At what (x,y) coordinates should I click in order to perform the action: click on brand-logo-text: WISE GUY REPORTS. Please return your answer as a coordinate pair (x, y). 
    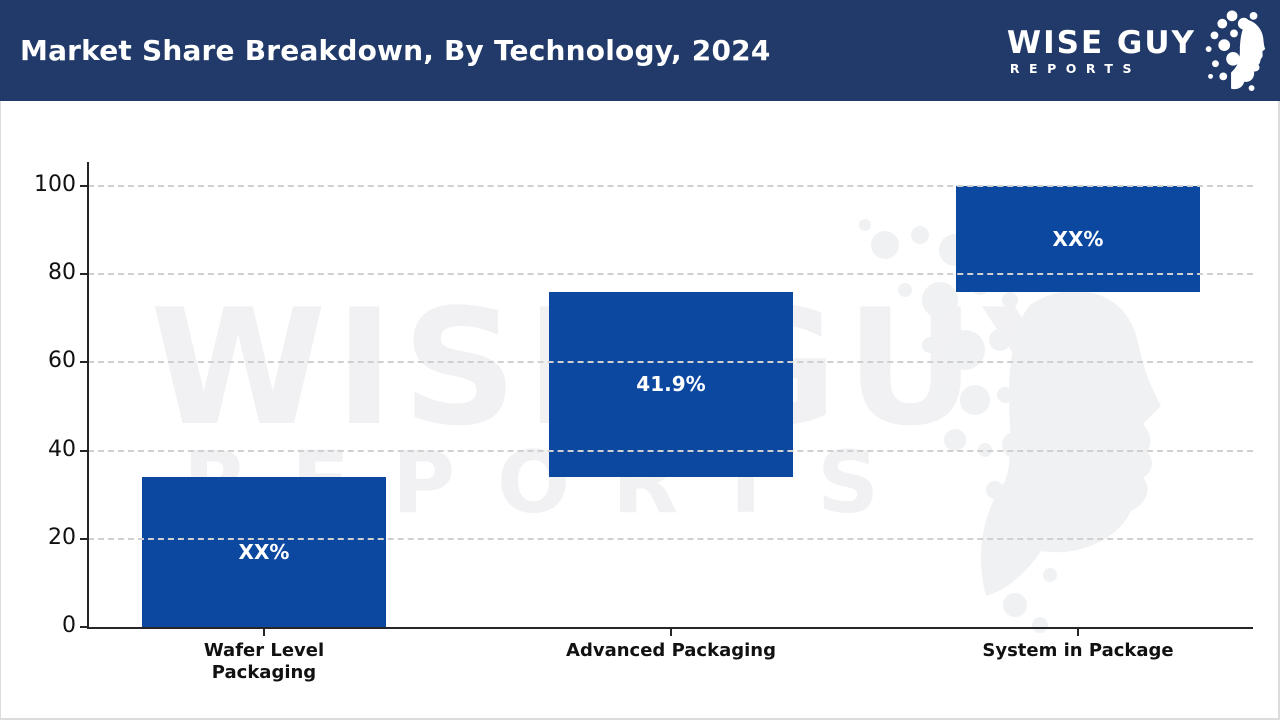
    Looking at the image, I should click on (1101, 51).